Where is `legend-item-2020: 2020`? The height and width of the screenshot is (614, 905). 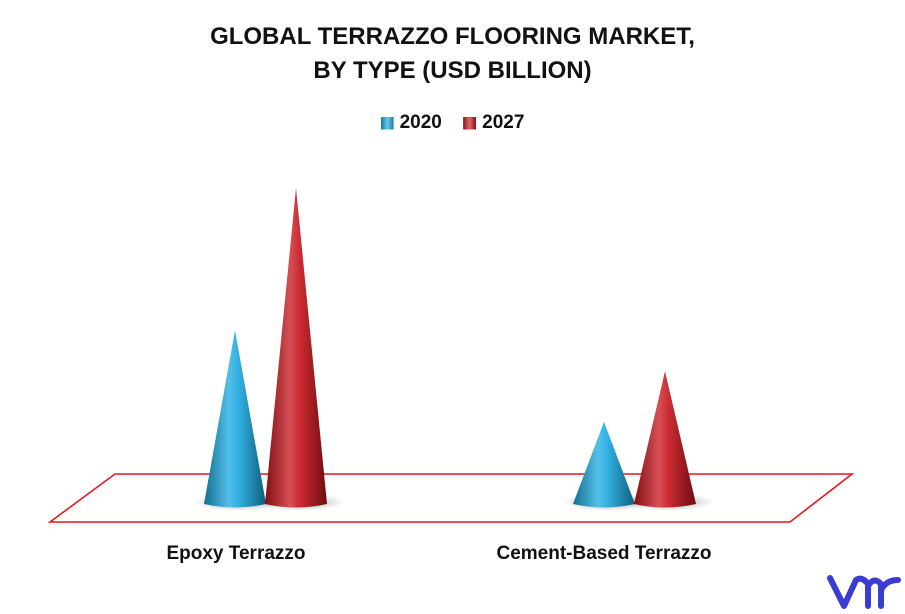
legend-item-2020: 2020 is located at coordinates (411, 123).